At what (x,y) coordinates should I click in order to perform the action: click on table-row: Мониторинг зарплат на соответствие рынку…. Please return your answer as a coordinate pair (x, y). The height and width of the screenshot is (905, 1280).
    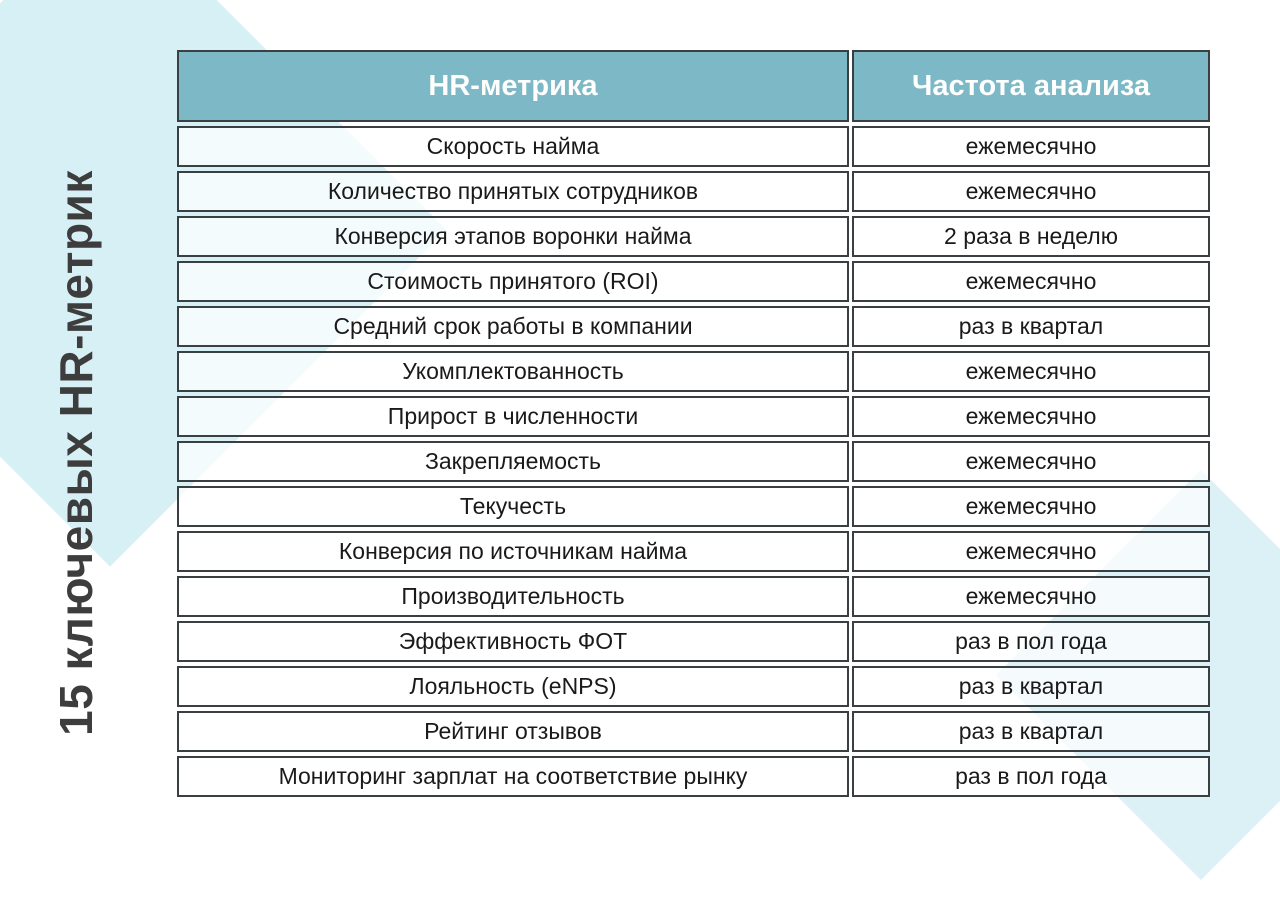
    Looking at the image, I should click on (693, 776).